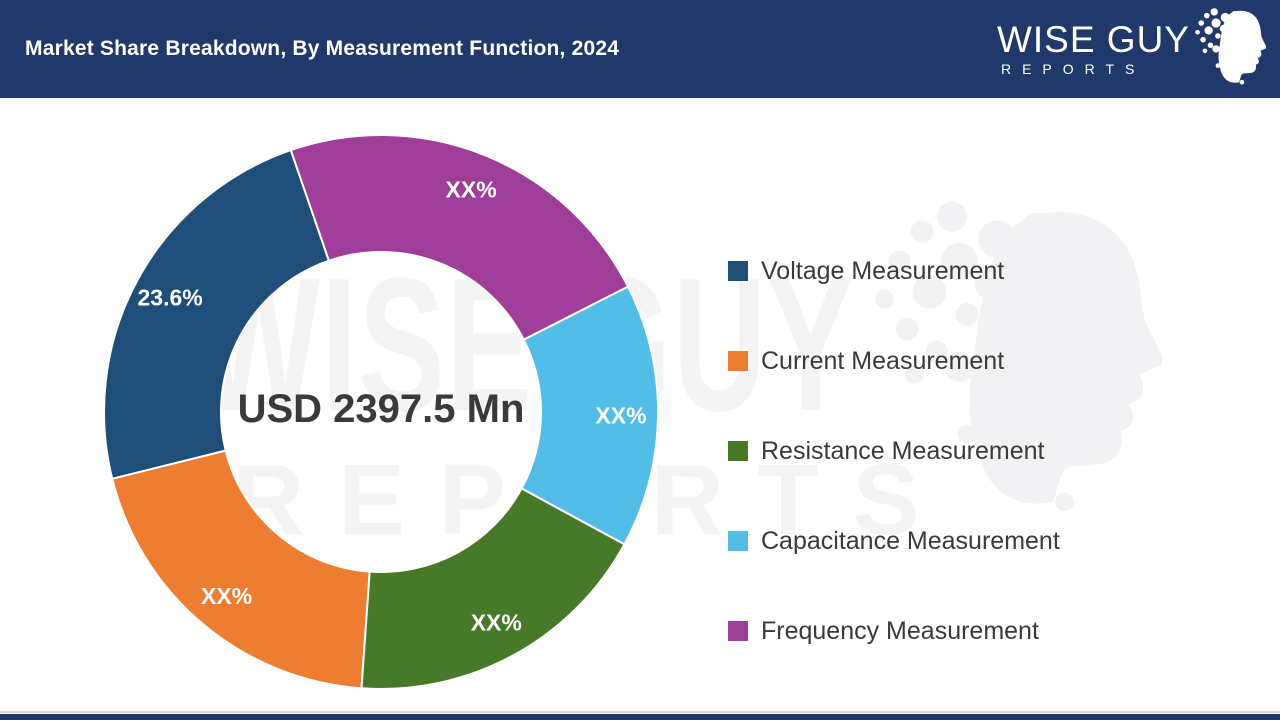  Describe the element at coordinates (493, 588) in the screenshot. I see `donut-slice-resistance` at that location.